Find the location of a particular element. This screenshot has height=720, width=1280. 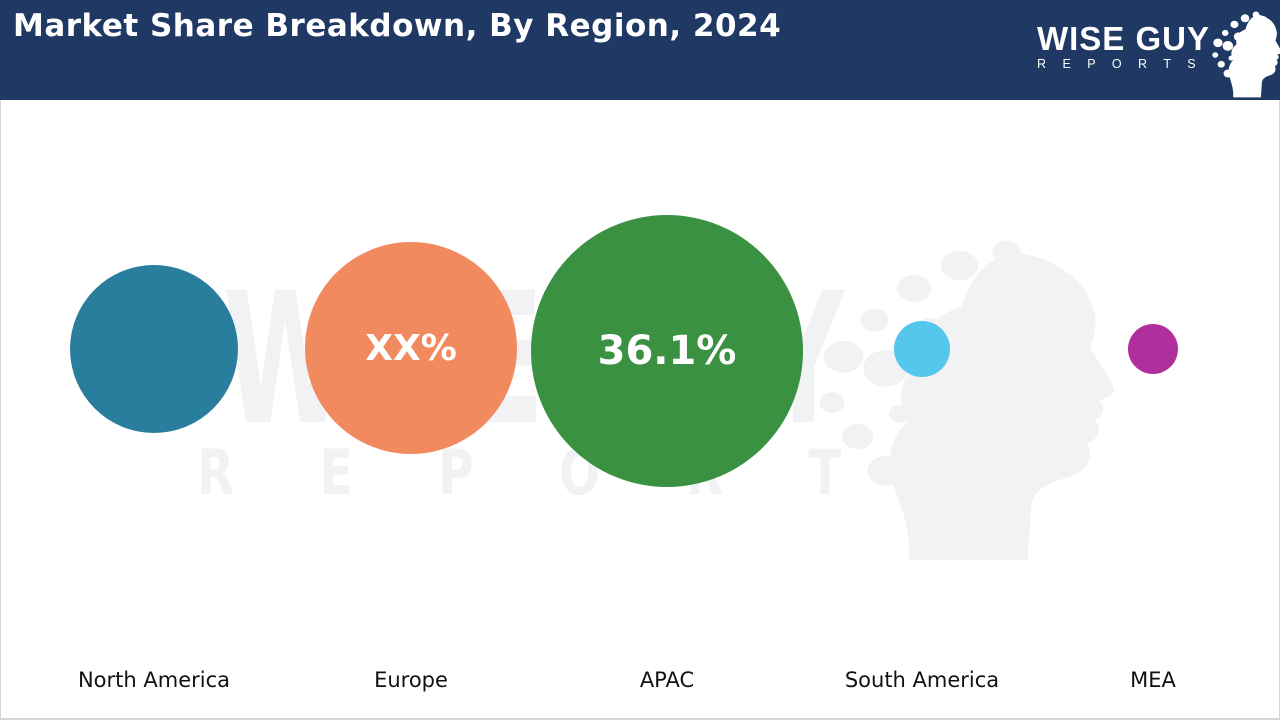

bubble-value-label-europe: XX% is located at coordinates (411, 348).